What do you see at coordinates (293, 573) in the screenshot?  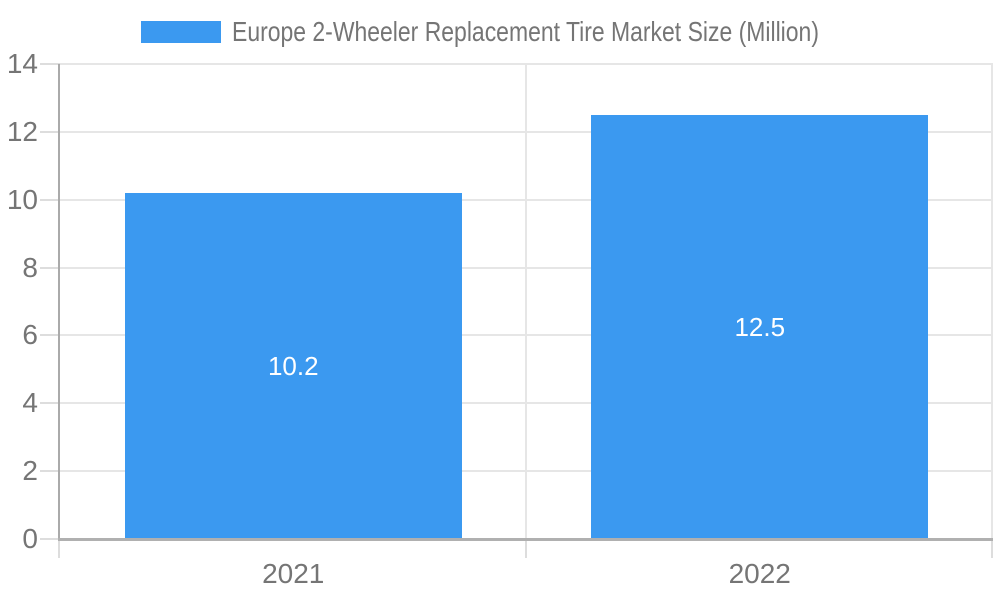 I see `x-axis-label: 2021` at bounding box center [293, 573].